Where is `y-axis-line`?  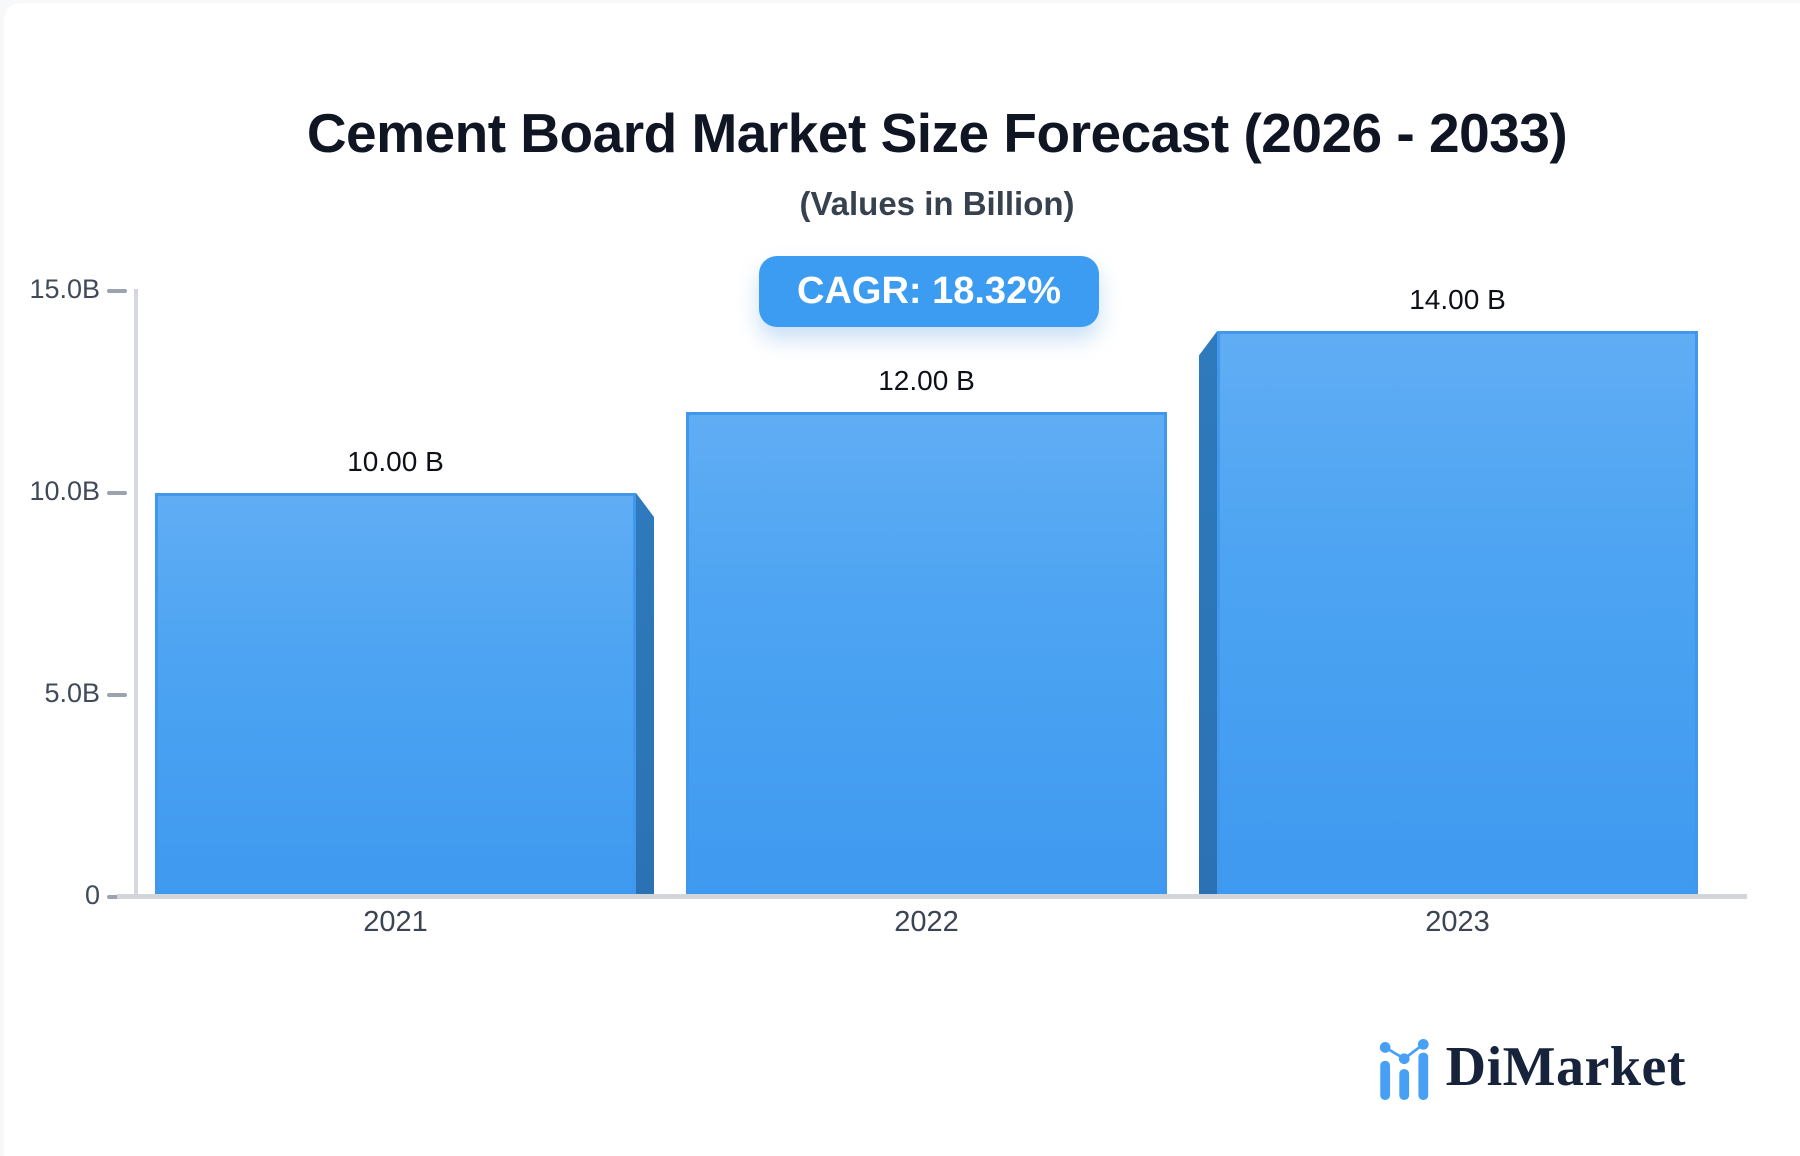 y-axis-line is located at coordinates (136, 593).